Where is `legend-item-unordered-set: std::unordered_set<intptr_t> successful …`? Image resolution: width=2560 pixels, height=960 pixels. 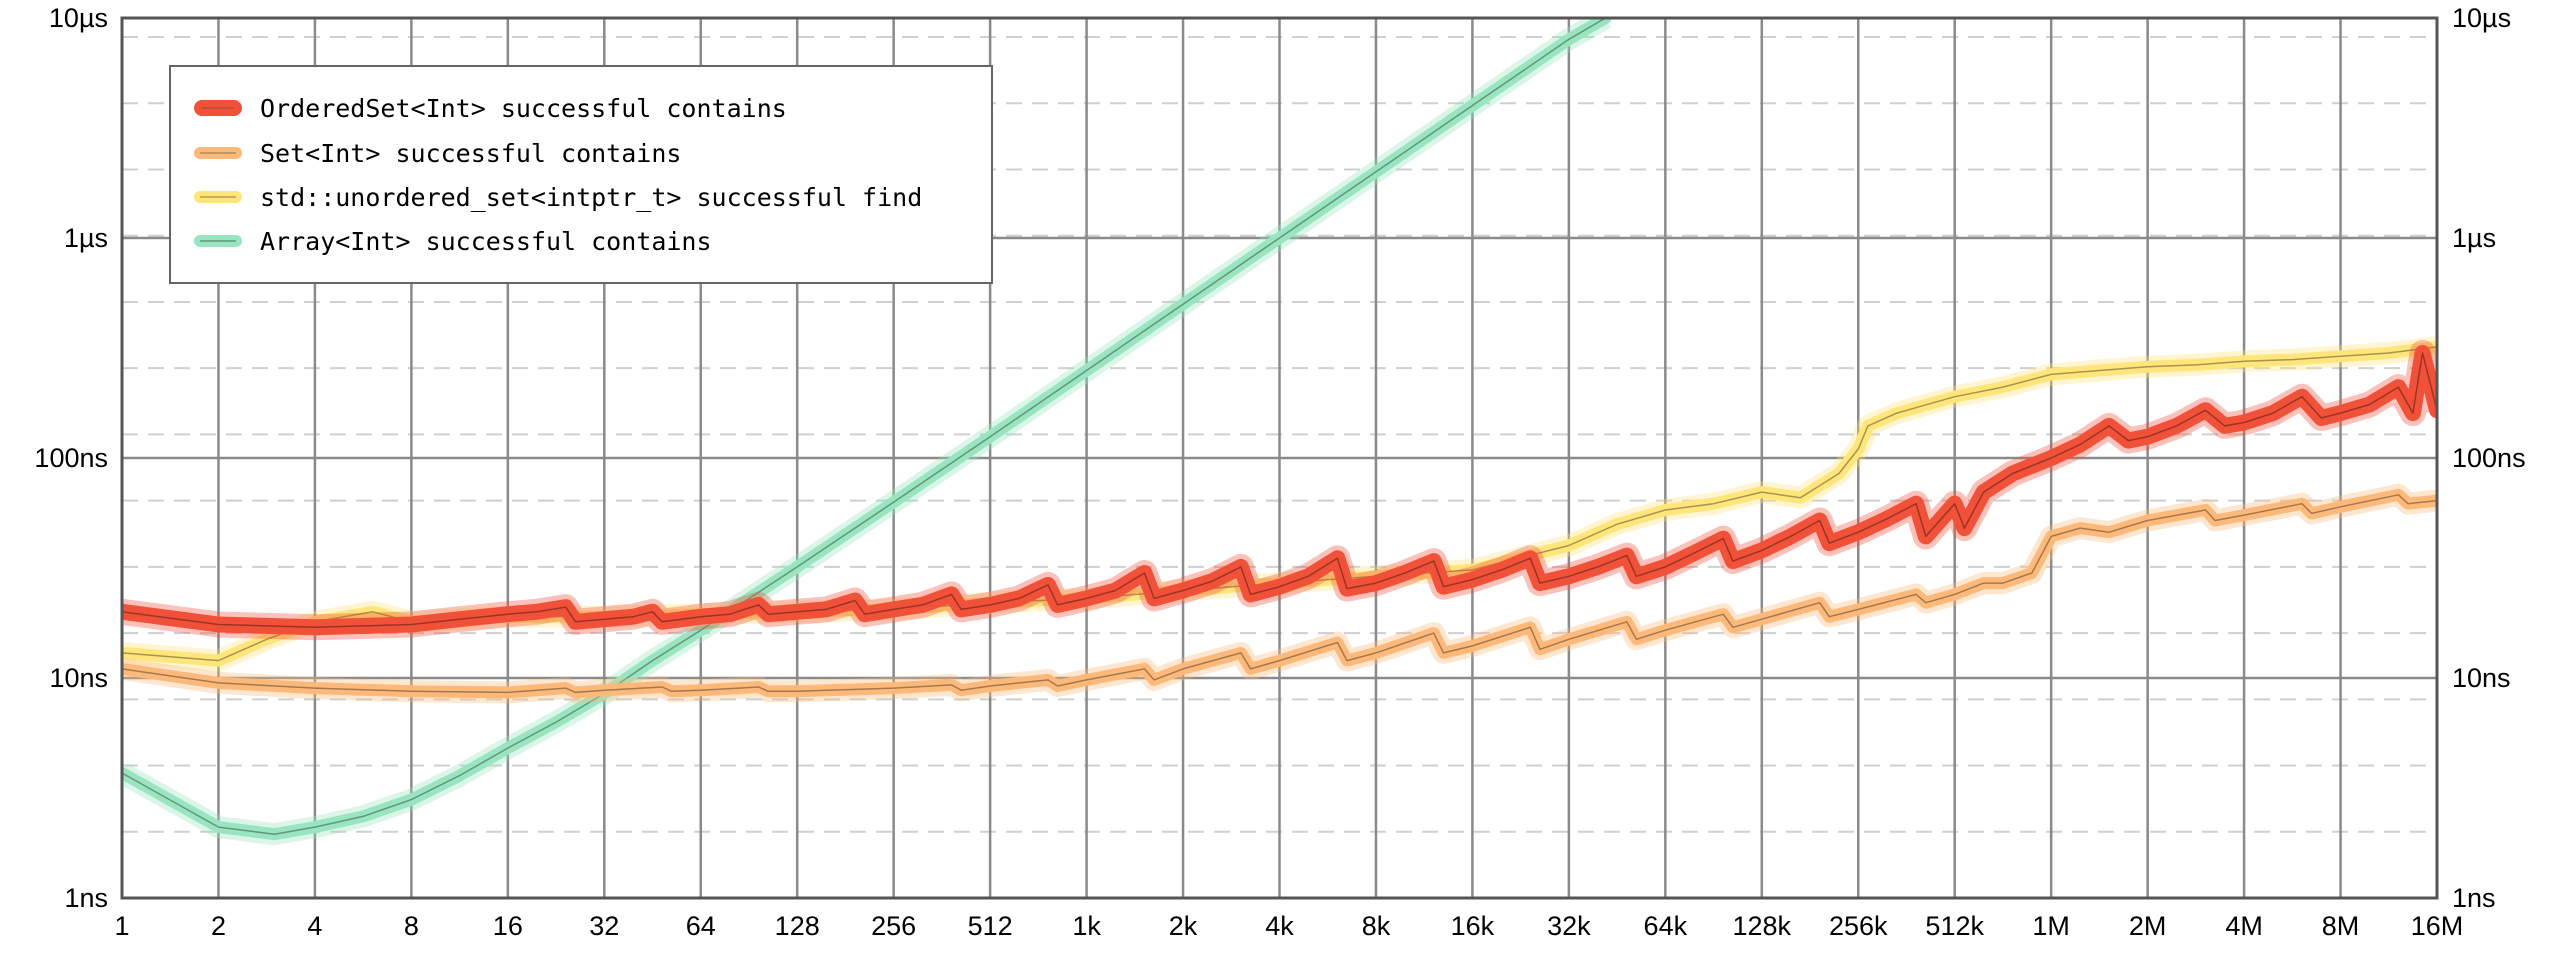
legend-item-unordered-set: std::unordered_set<intptr_t> successful … is located at coordinates (558, 197).